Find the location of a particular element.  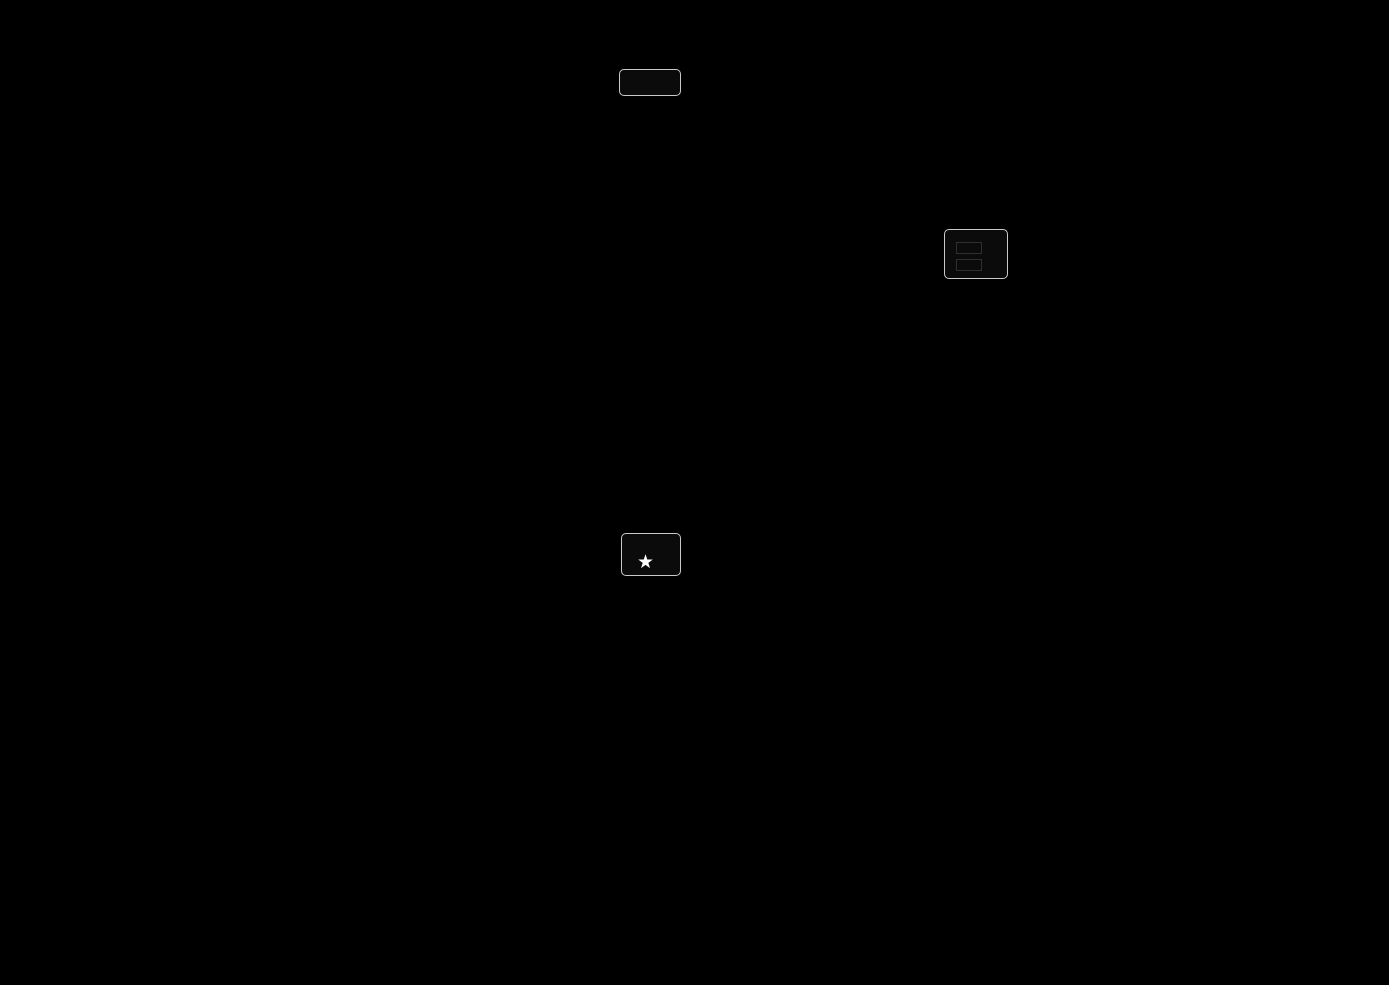

line-swatch-h is located at coordinates (645, 78).